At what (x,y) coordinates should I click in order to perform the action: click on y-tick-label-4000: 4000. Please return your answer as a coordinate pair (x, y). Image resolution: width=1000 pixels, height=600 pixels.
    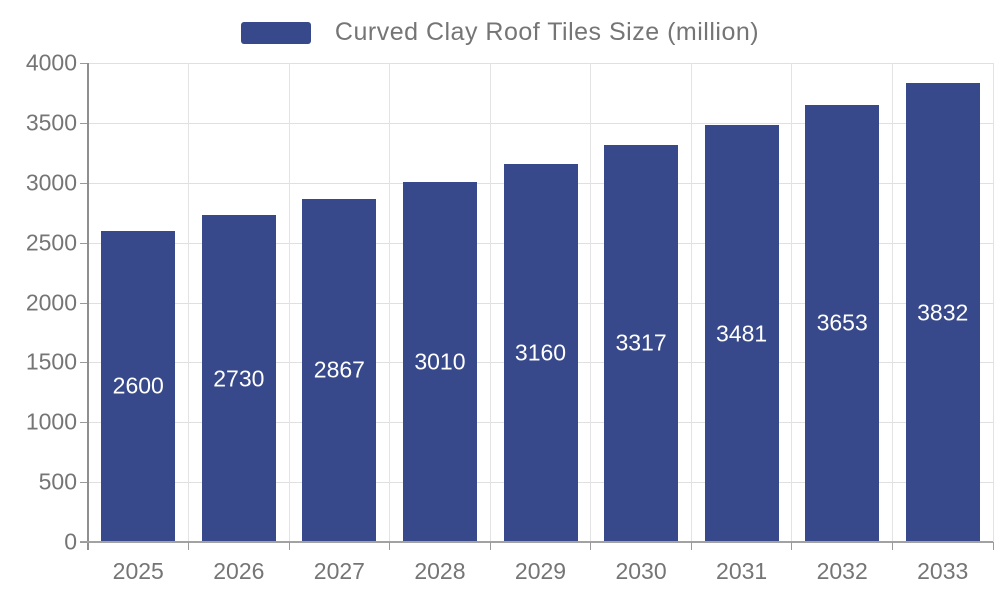
    Looking at the image, I should click on (51, 62).